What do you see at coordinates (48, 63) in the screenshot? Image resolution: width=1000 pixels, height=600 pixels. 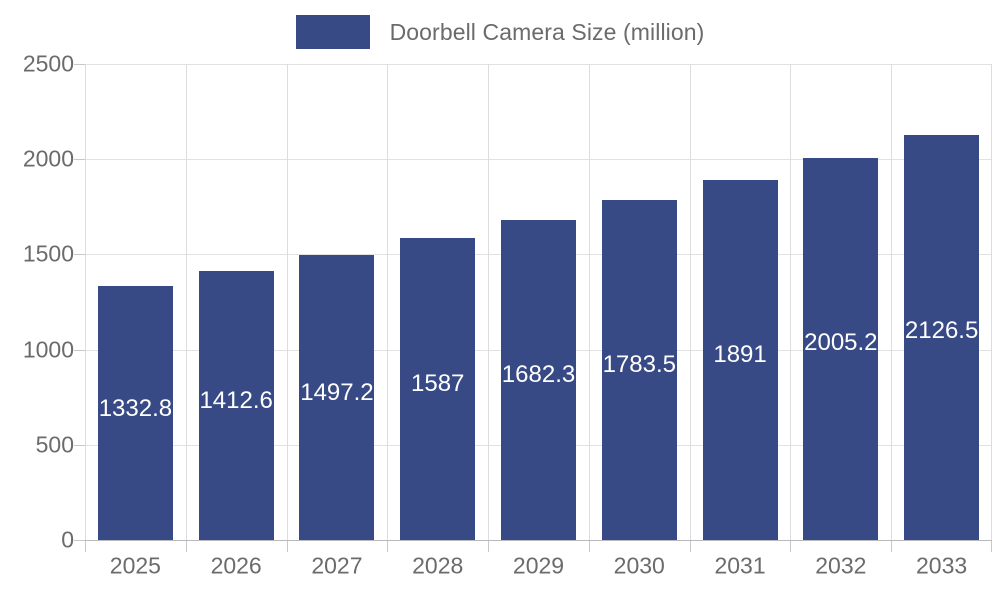 I see `y-axis-tick-label: 2500` at bounding box center [48, 63].